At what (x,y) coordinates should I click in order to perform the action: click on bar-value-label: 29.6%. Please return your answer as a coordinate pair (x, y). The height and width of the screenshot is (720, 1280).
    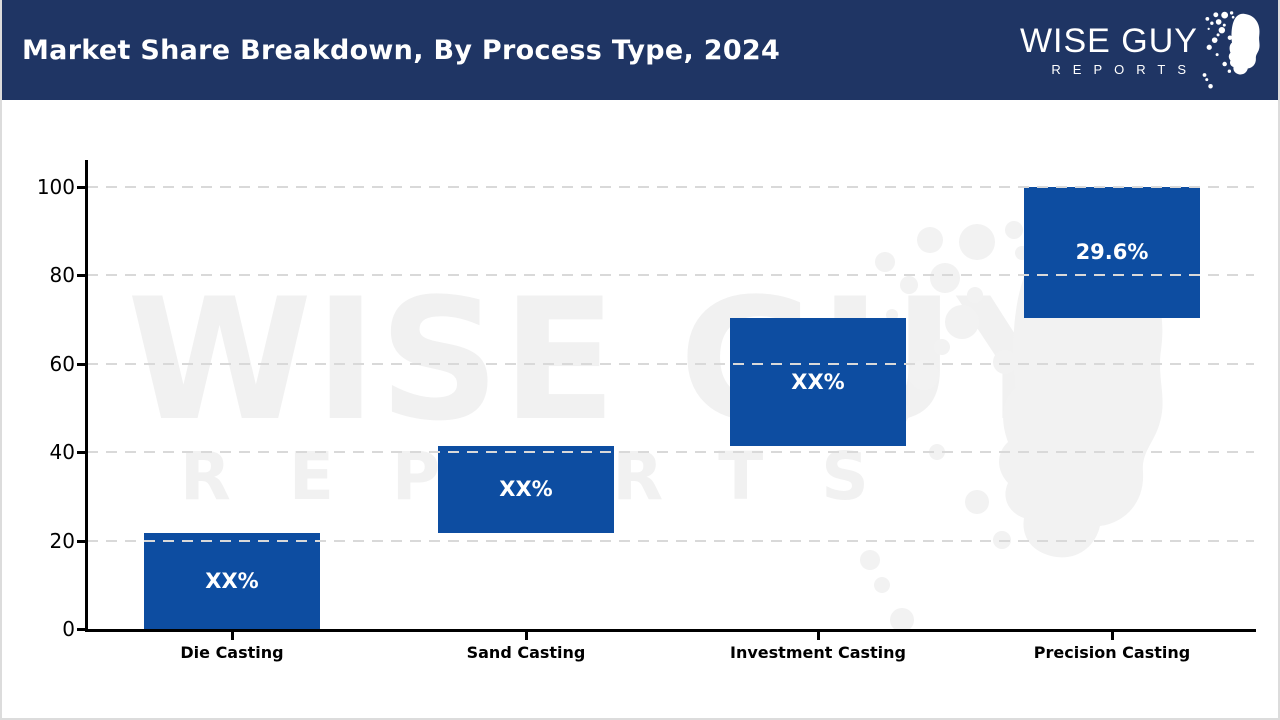
    Looking at the image, I should click on (1112, 252).